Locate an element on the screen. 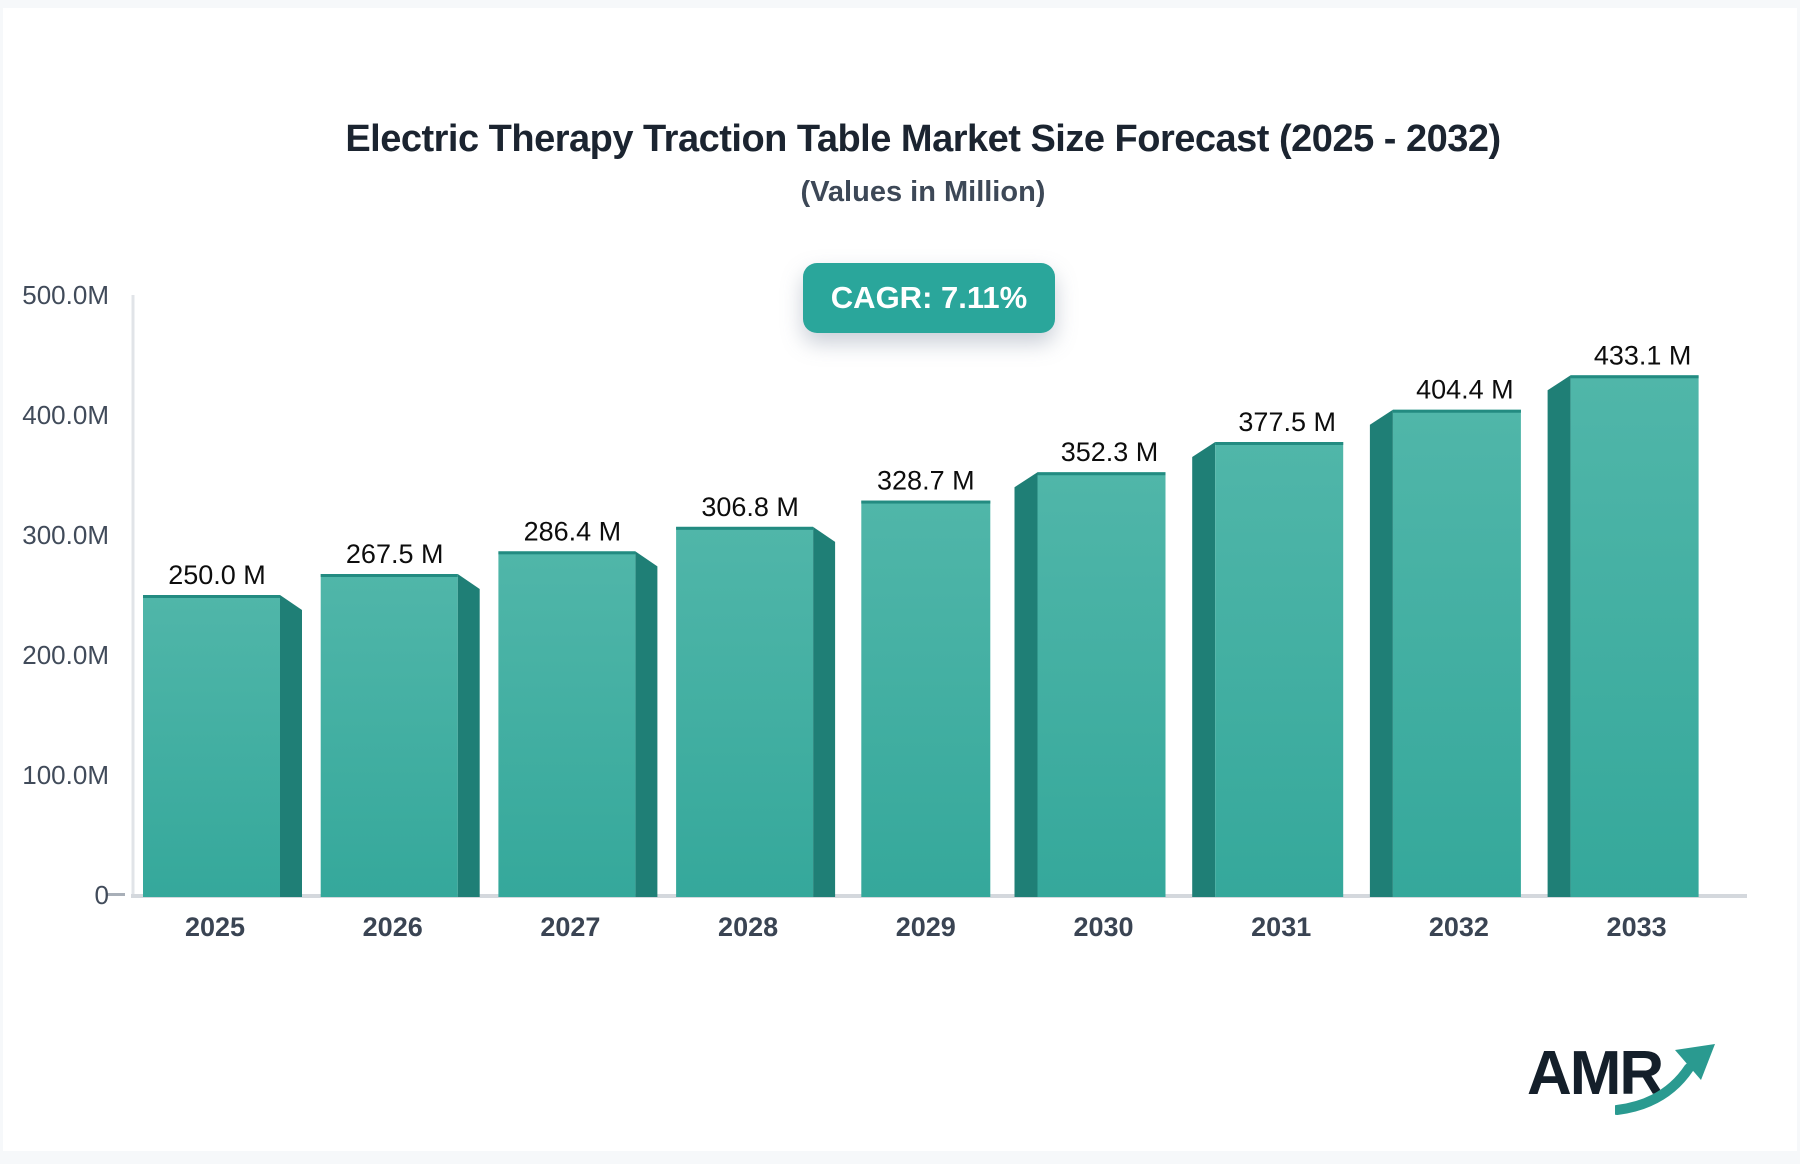 Image resolution: width=1800 pixels, height=1164 pixels. bar-value-label-2029: 328.7 M is located at coordinates (926, 481).